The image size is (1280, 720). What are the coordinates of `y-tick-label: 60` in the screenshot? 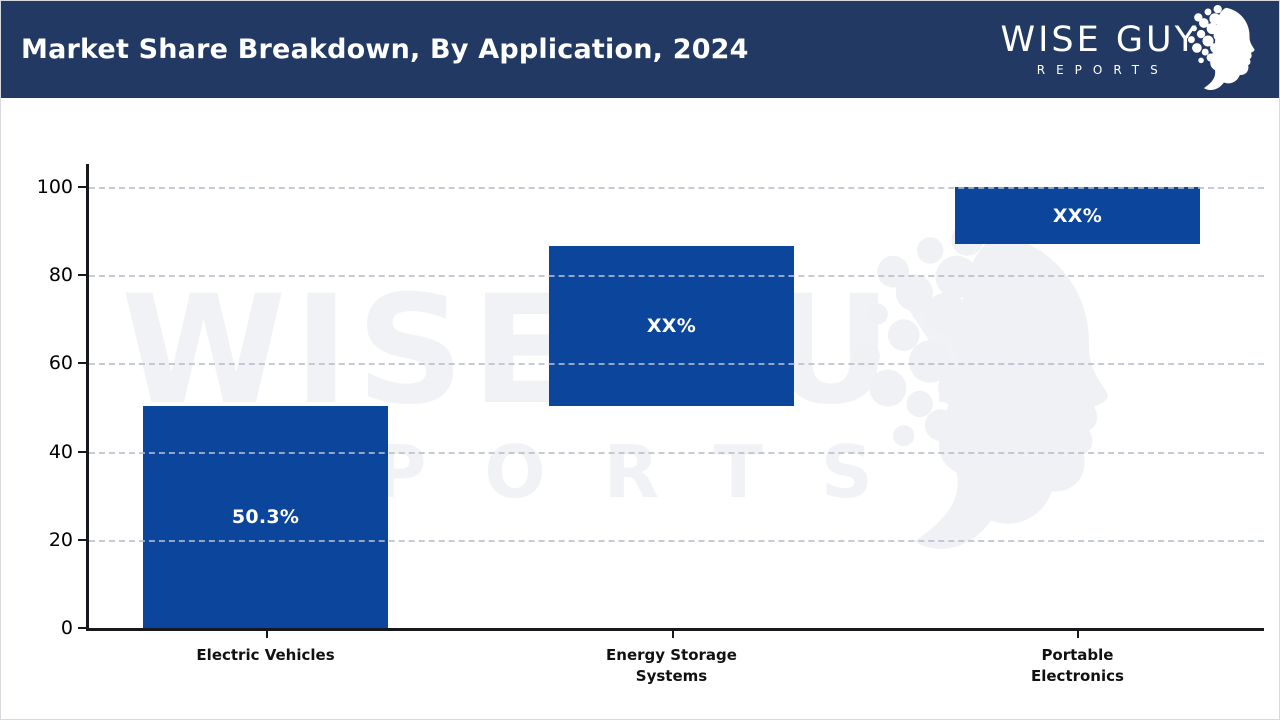 It's located at (60, 363).